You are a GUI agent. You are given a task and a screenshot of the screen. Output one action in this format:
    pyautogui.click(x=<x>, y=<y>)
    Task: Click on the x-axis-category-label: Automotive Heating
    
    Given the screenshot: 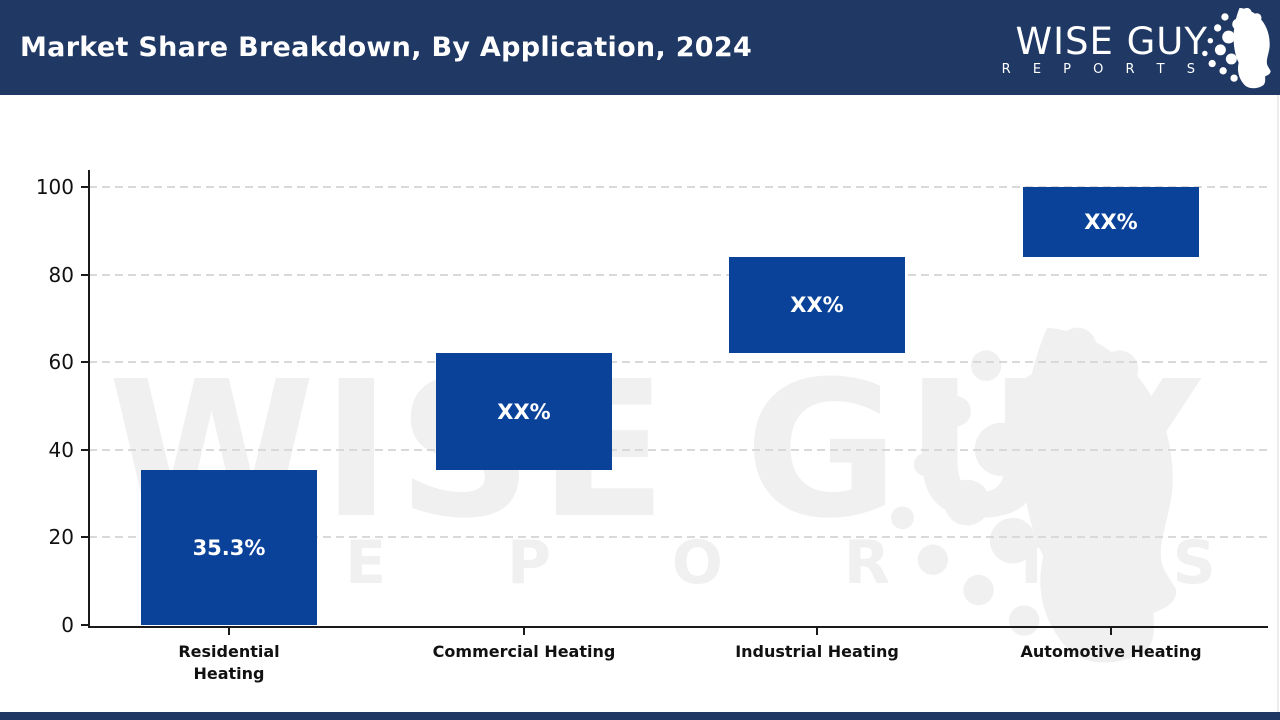 What is the action you would take?
    pyautogui.click(x=1111, y=651)
    